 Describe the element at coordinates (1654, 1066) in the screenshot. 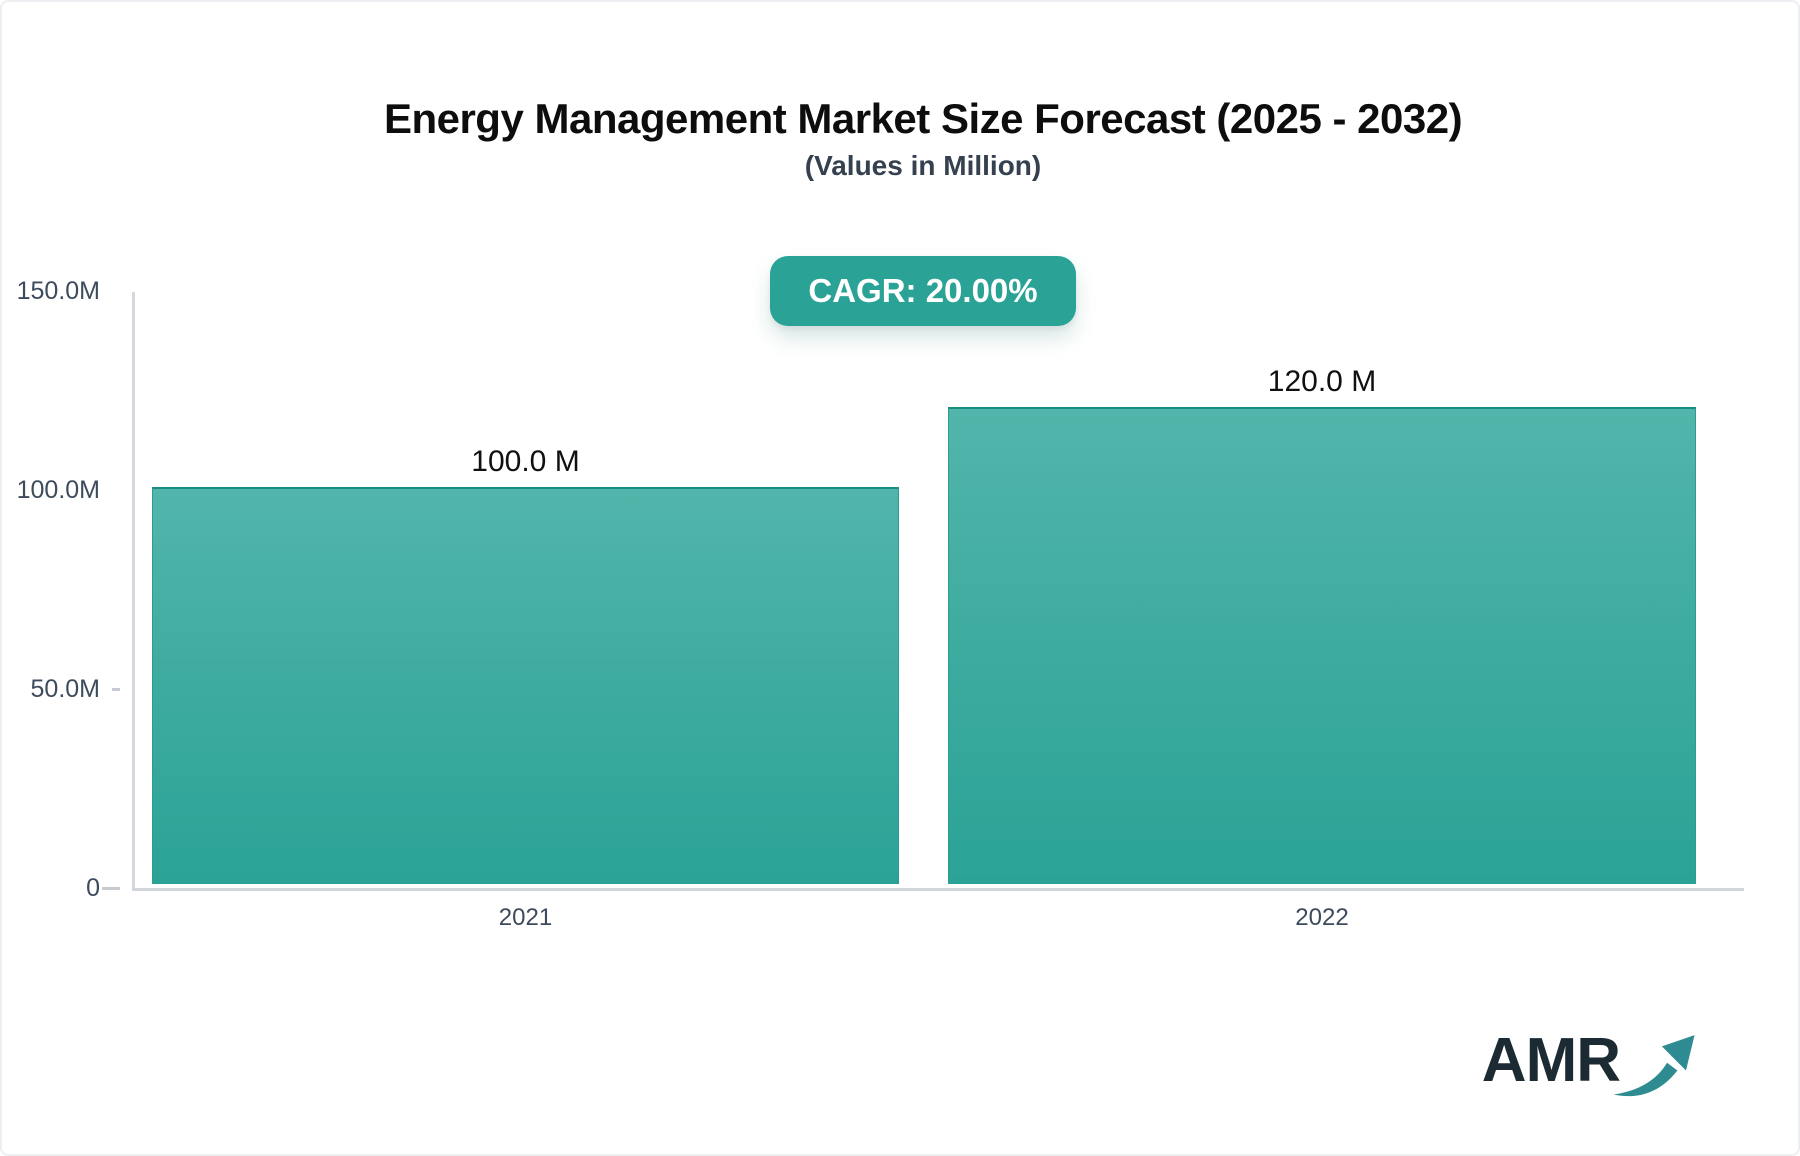

I see `growth-arrow-icon` at that location.